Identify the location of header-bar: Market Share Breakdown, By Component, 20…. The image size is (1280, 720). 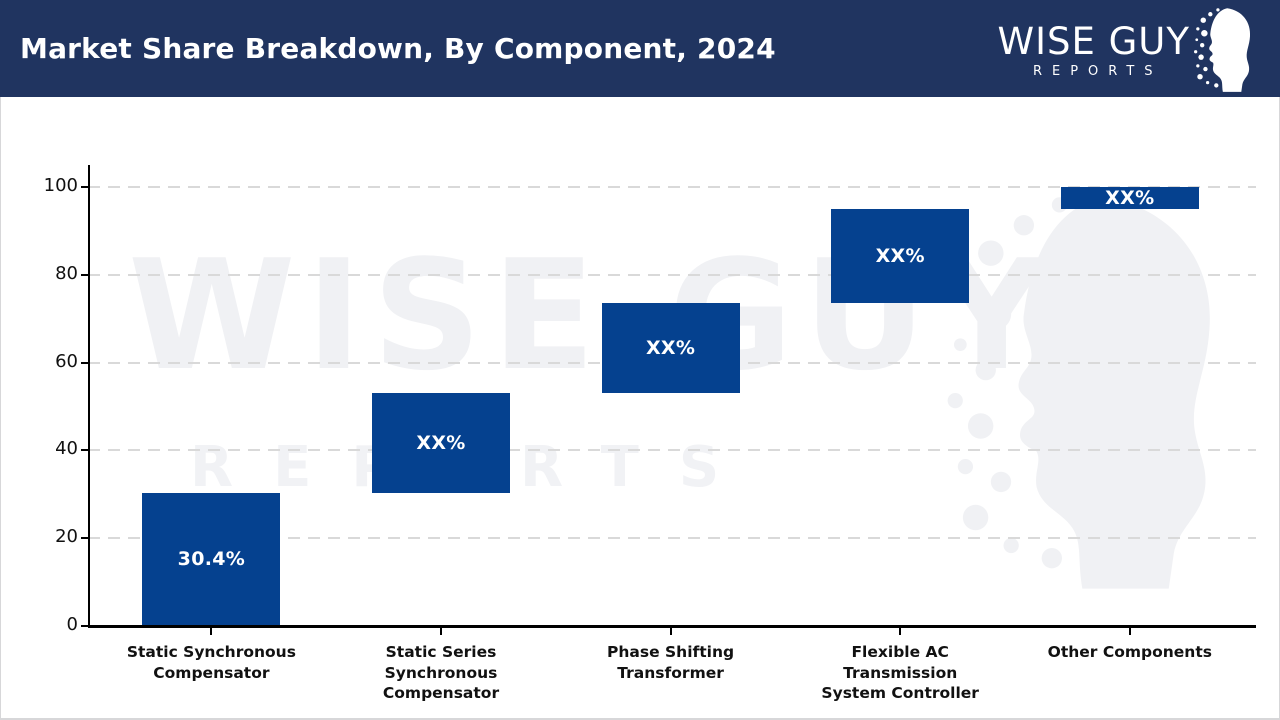
(640, 48).